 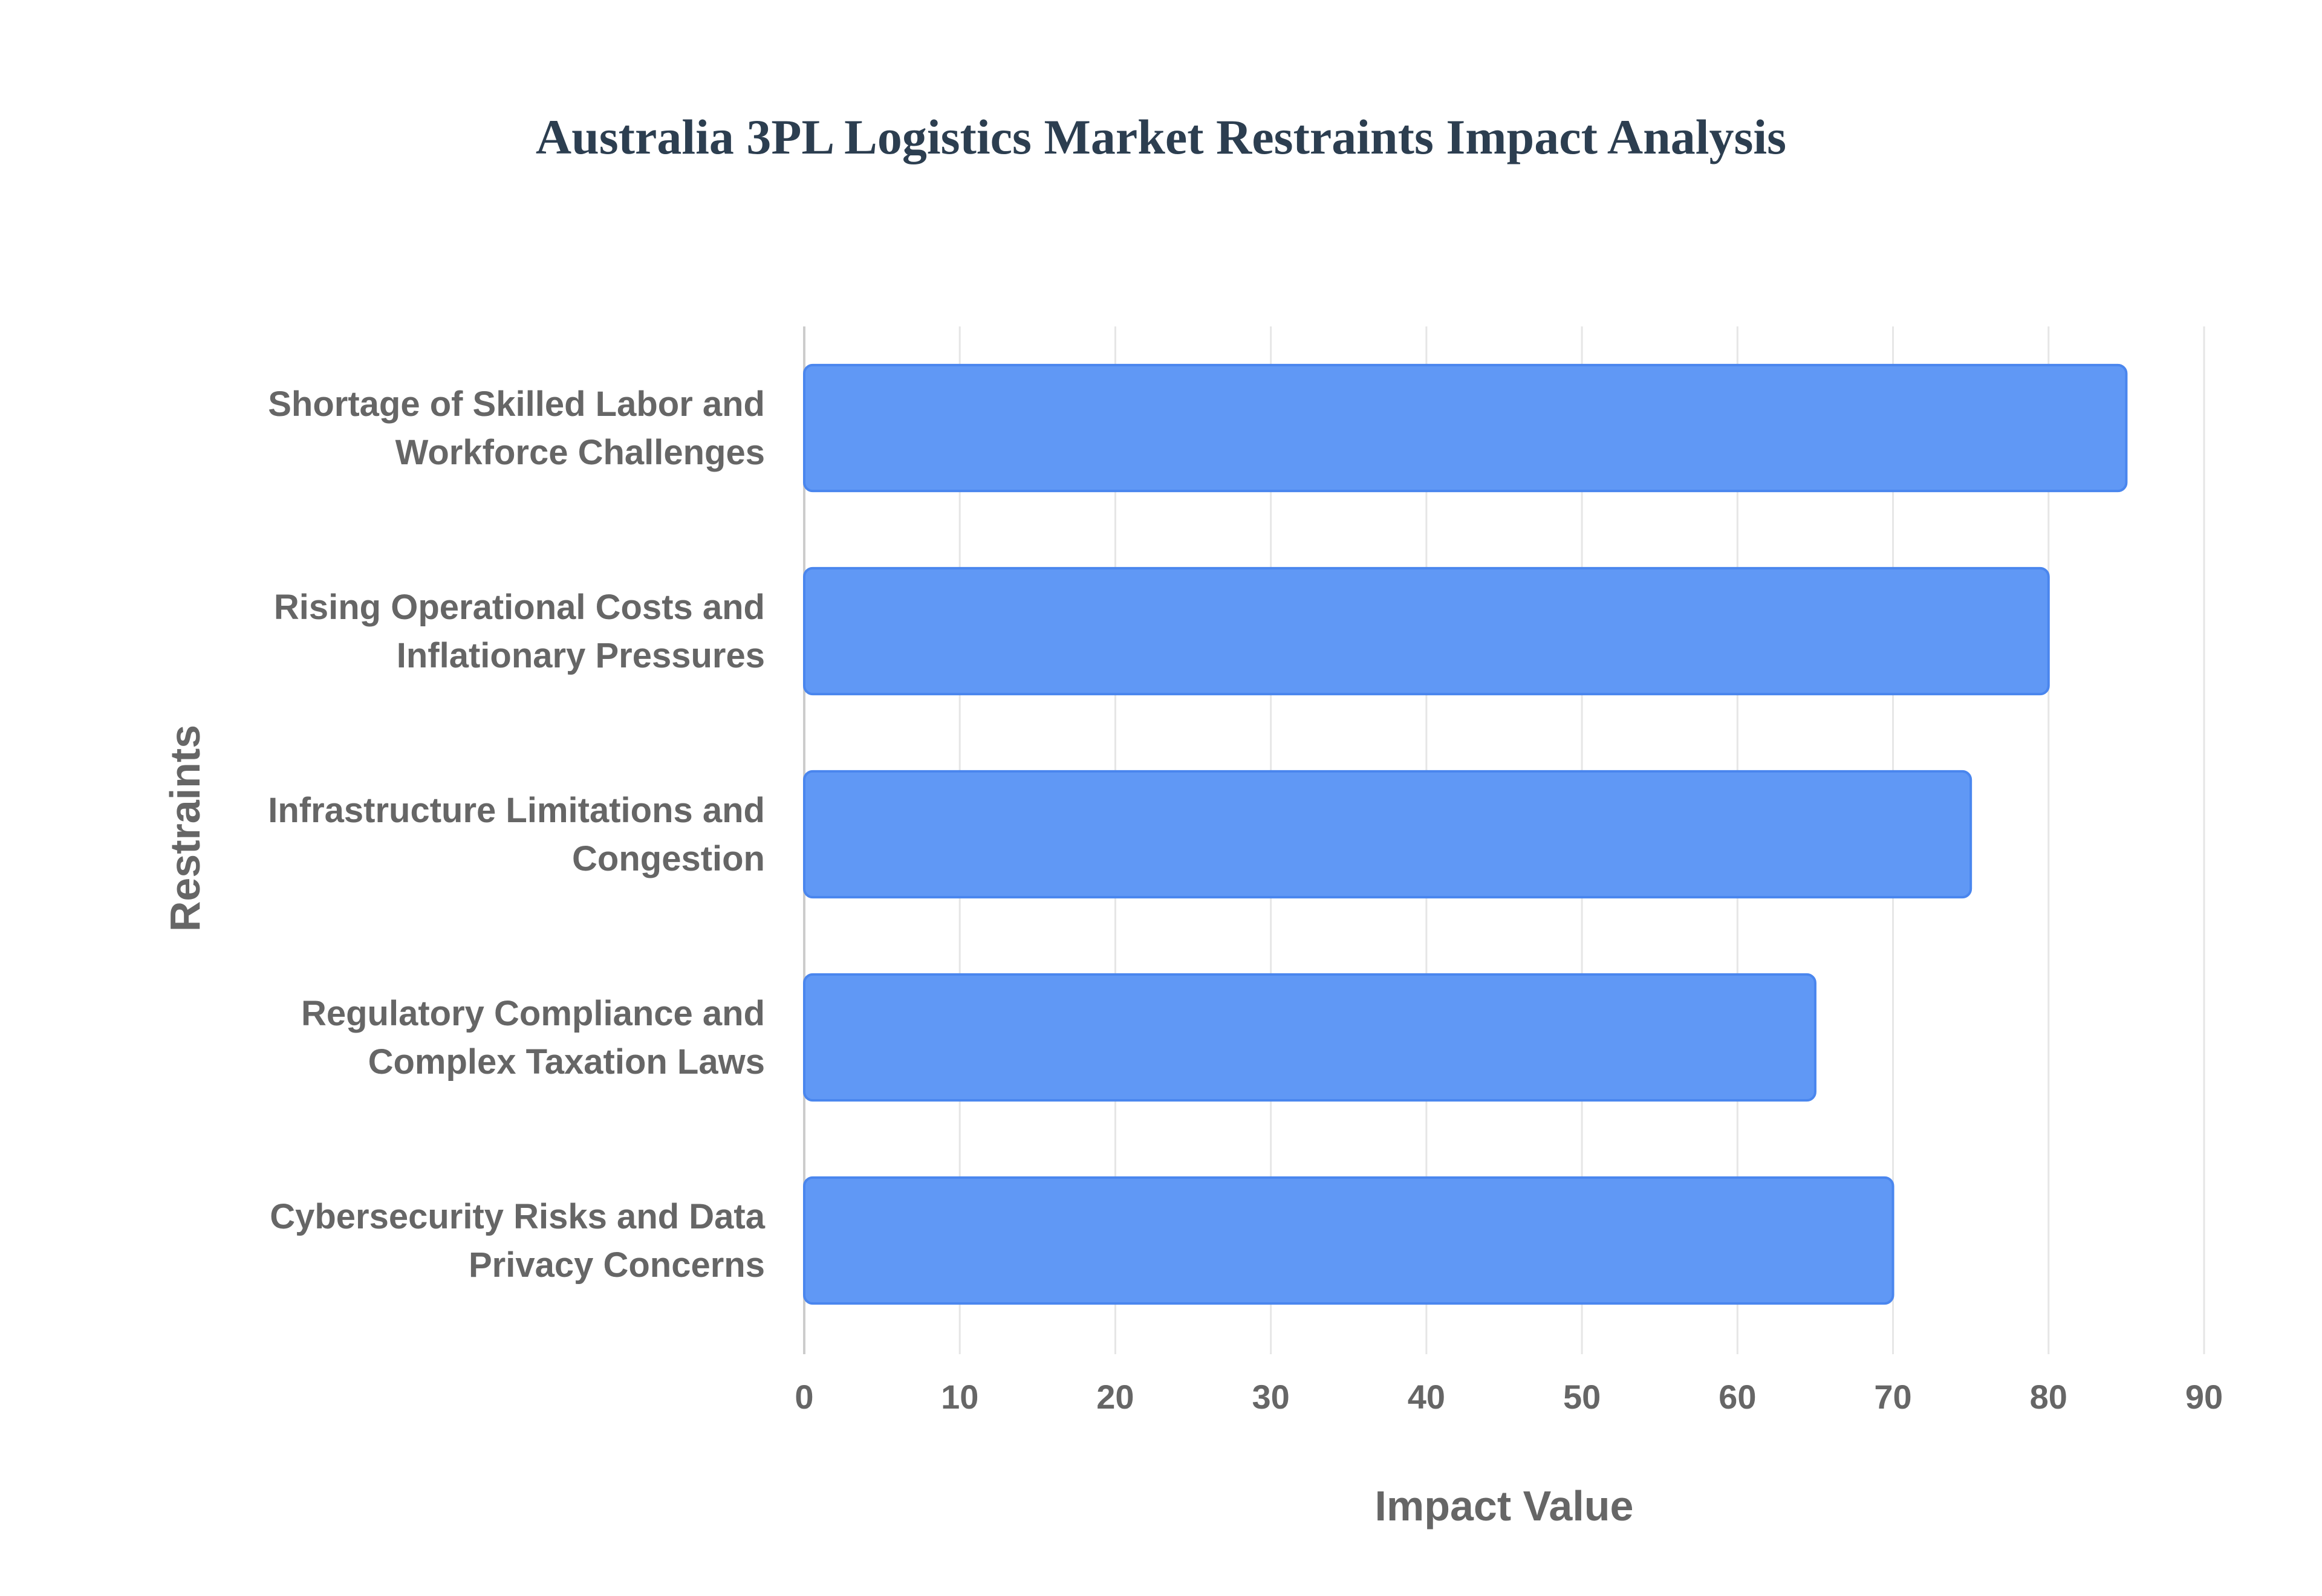 I want to click on category-label-line: Complex Taxation Laws, so click(x=566, y=1062).